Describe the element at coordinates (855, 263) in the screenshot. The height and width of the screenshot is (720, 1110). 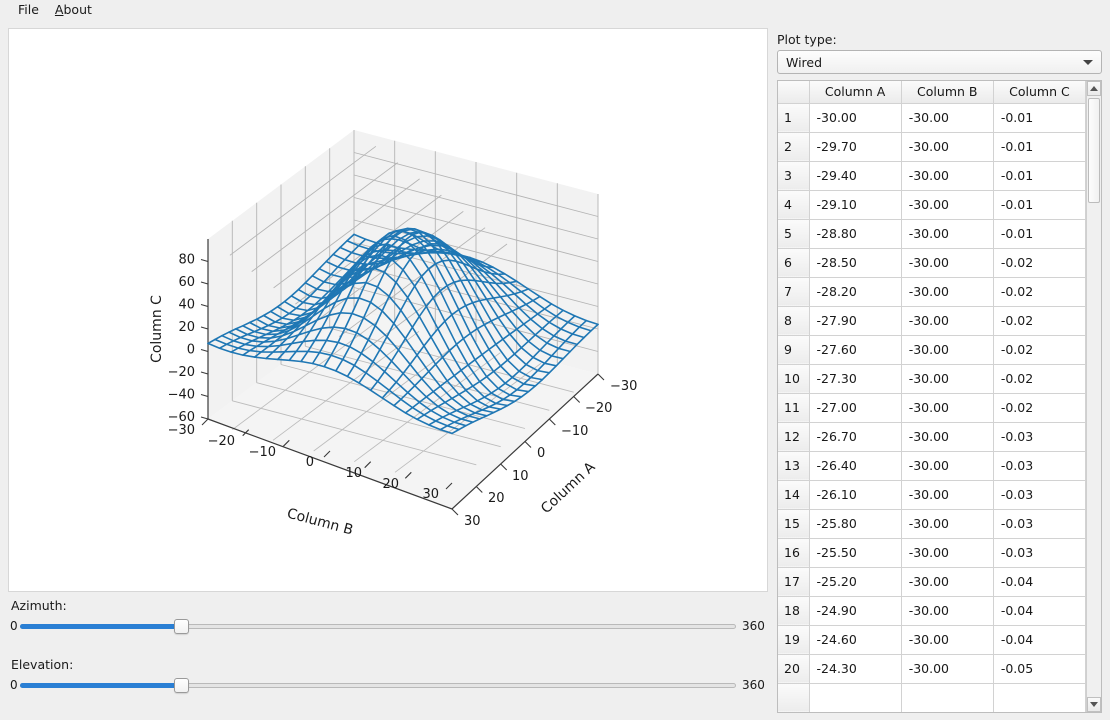
I see `cell-column-a: -28.50` at that location.